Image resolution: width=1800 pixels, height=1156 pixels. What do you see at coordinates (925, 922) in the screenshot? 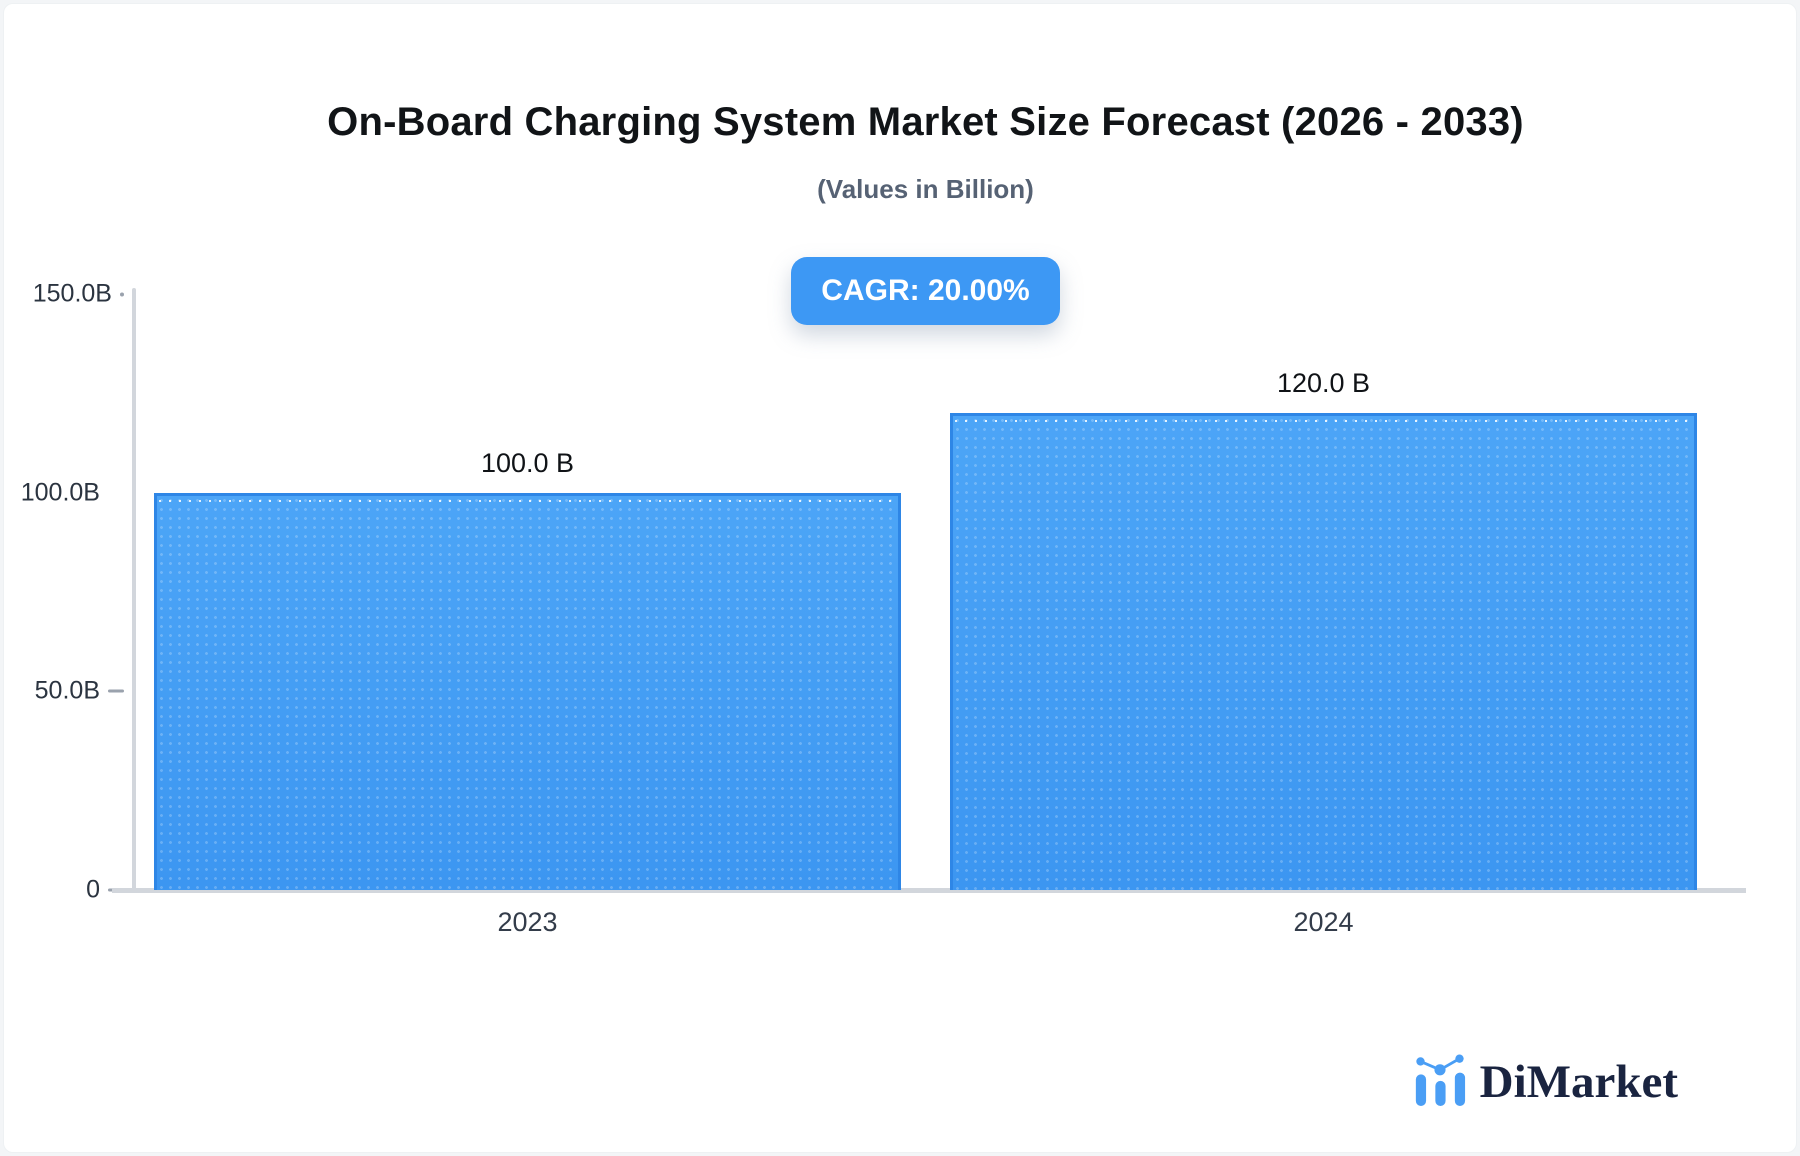
I see `x-axis-labels: 2023 2024` at bounding box center [925, 922].